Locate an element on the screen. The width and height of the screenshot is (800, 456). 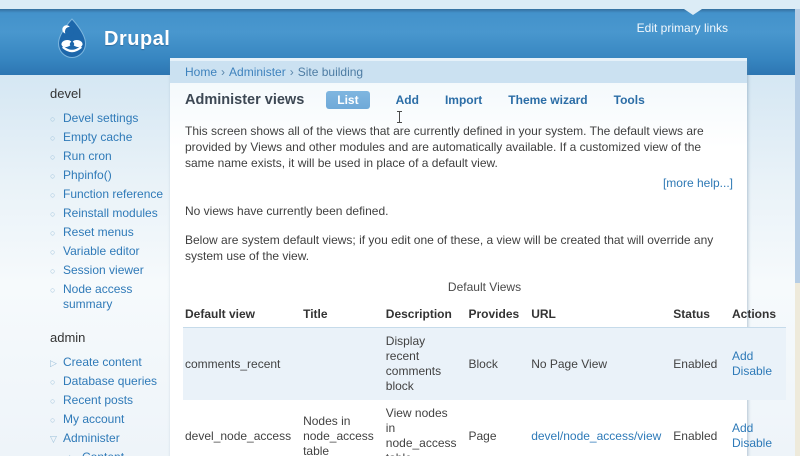
top-strip is located at coordinates (400, 4).